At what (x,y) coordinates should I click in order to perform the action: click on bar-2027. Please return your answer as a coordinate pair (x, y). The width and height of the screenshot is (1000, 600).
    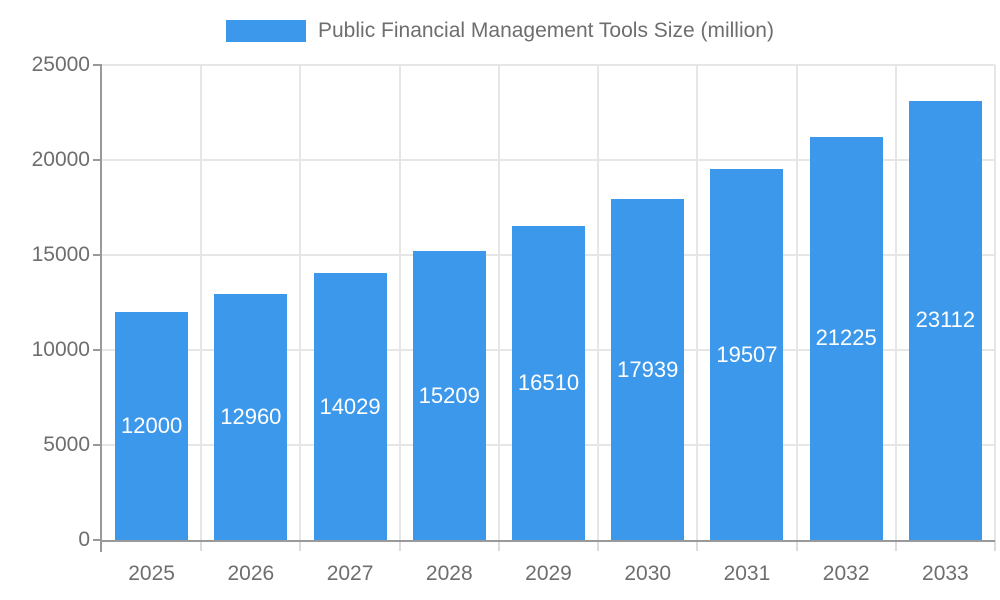
    Looking at the image, I should click on (350, 406).